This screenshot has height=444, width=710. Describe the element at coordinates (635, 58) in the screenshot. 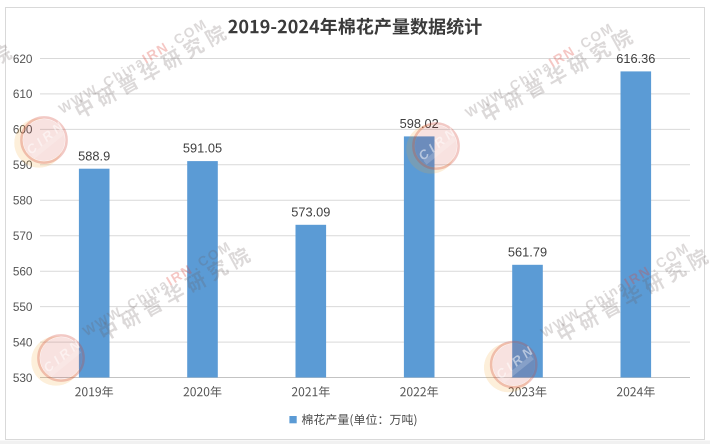

I see `svg-text: 616.36` at that location.